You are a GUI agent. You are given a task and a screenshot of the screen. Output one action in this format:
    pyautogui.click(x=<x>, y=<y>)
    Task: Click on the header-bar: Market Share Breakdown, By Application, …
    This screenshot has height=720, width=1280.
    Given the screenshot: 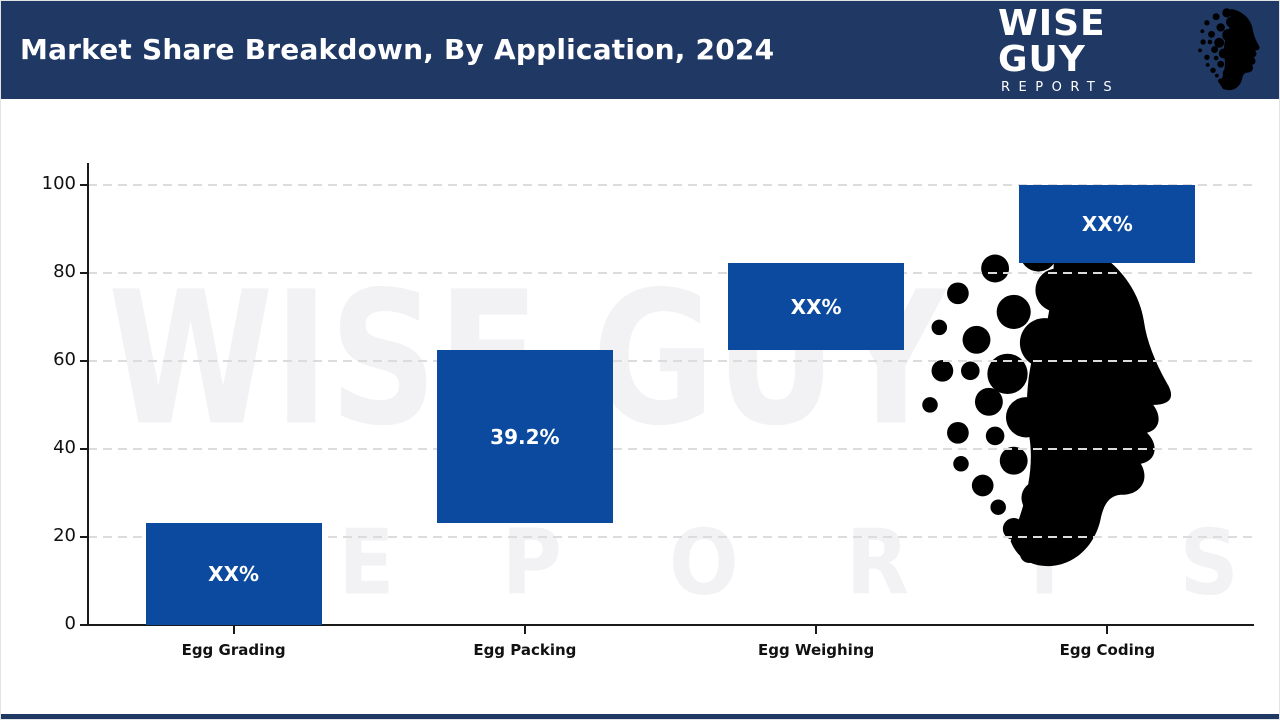 What is the action you would take?
    pyautogui.click(x=640, y=49)
    